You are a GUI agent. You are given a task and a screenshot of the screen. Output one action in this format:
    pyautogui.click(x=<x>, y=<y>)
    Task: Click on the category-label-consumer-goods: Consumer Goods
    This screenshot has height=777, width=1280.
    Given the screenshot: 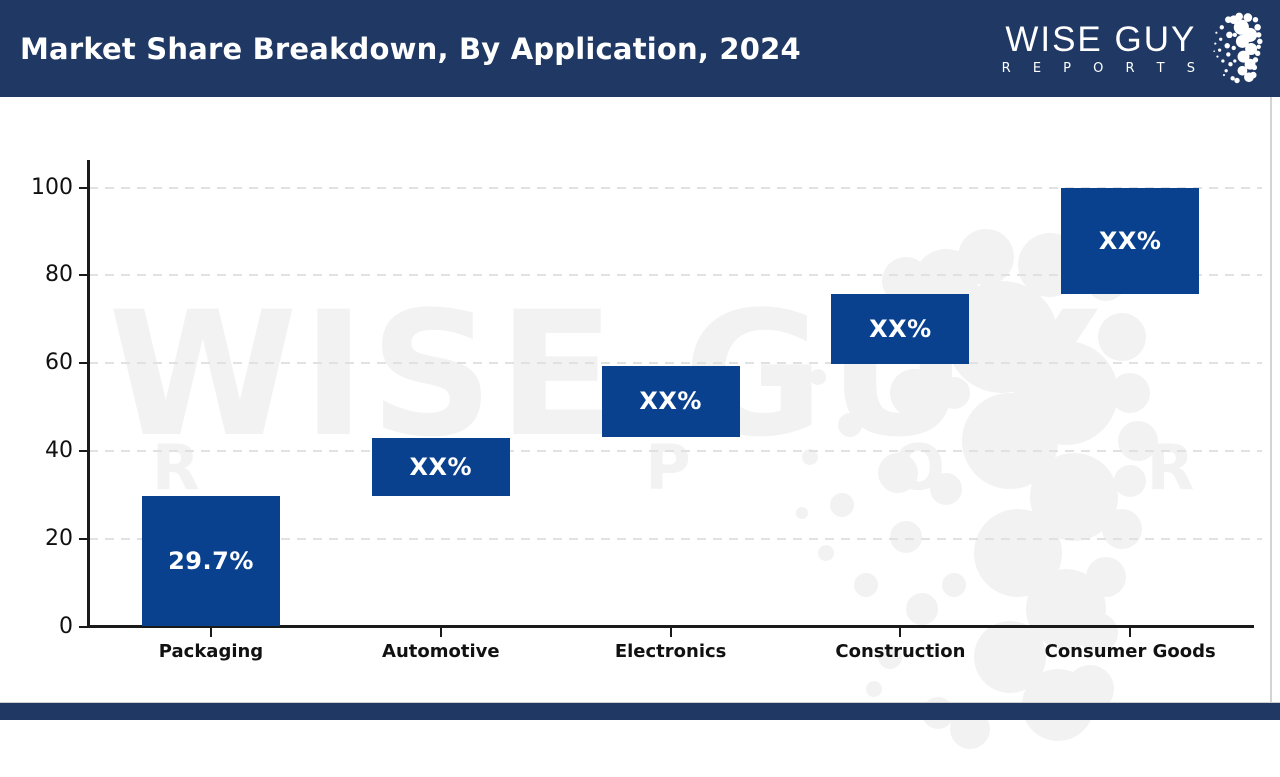 What is the action you would take?
    pyautogui.click(x=1130, y=651)
    